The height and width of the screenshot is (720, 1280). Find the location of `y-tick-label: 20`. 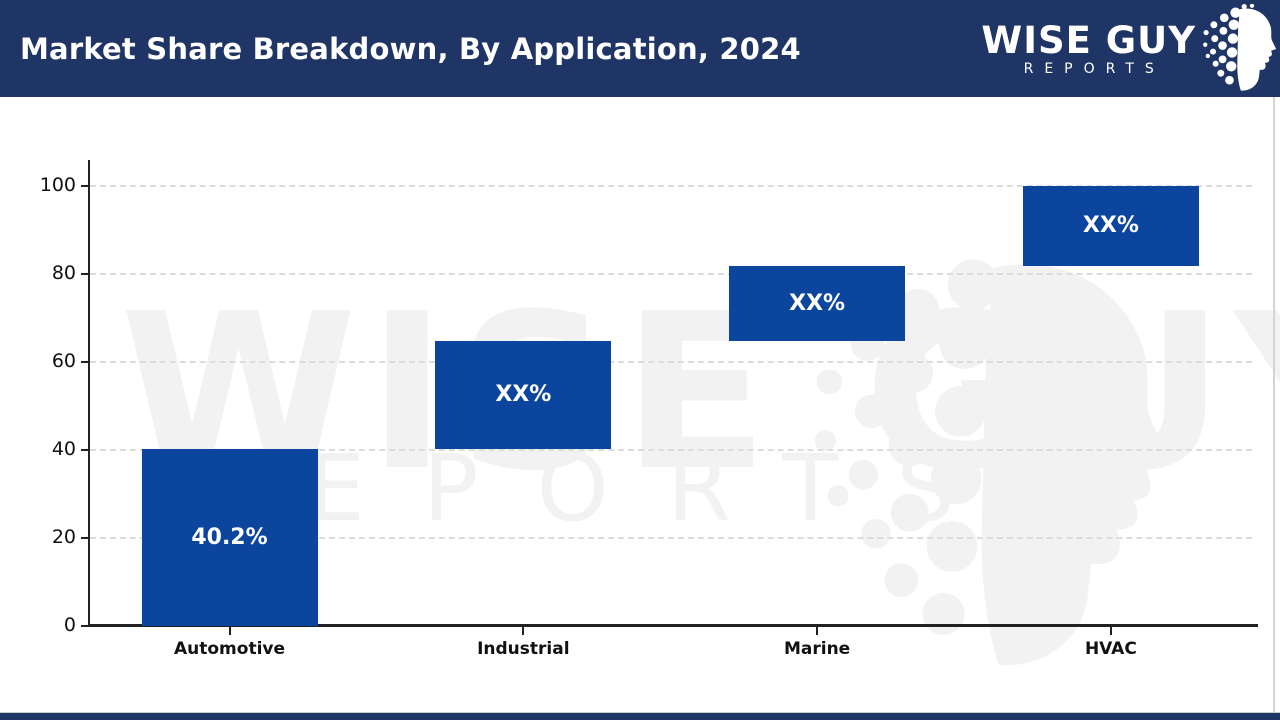

y-tick-label: 20 is located at coordinates (63, 536).